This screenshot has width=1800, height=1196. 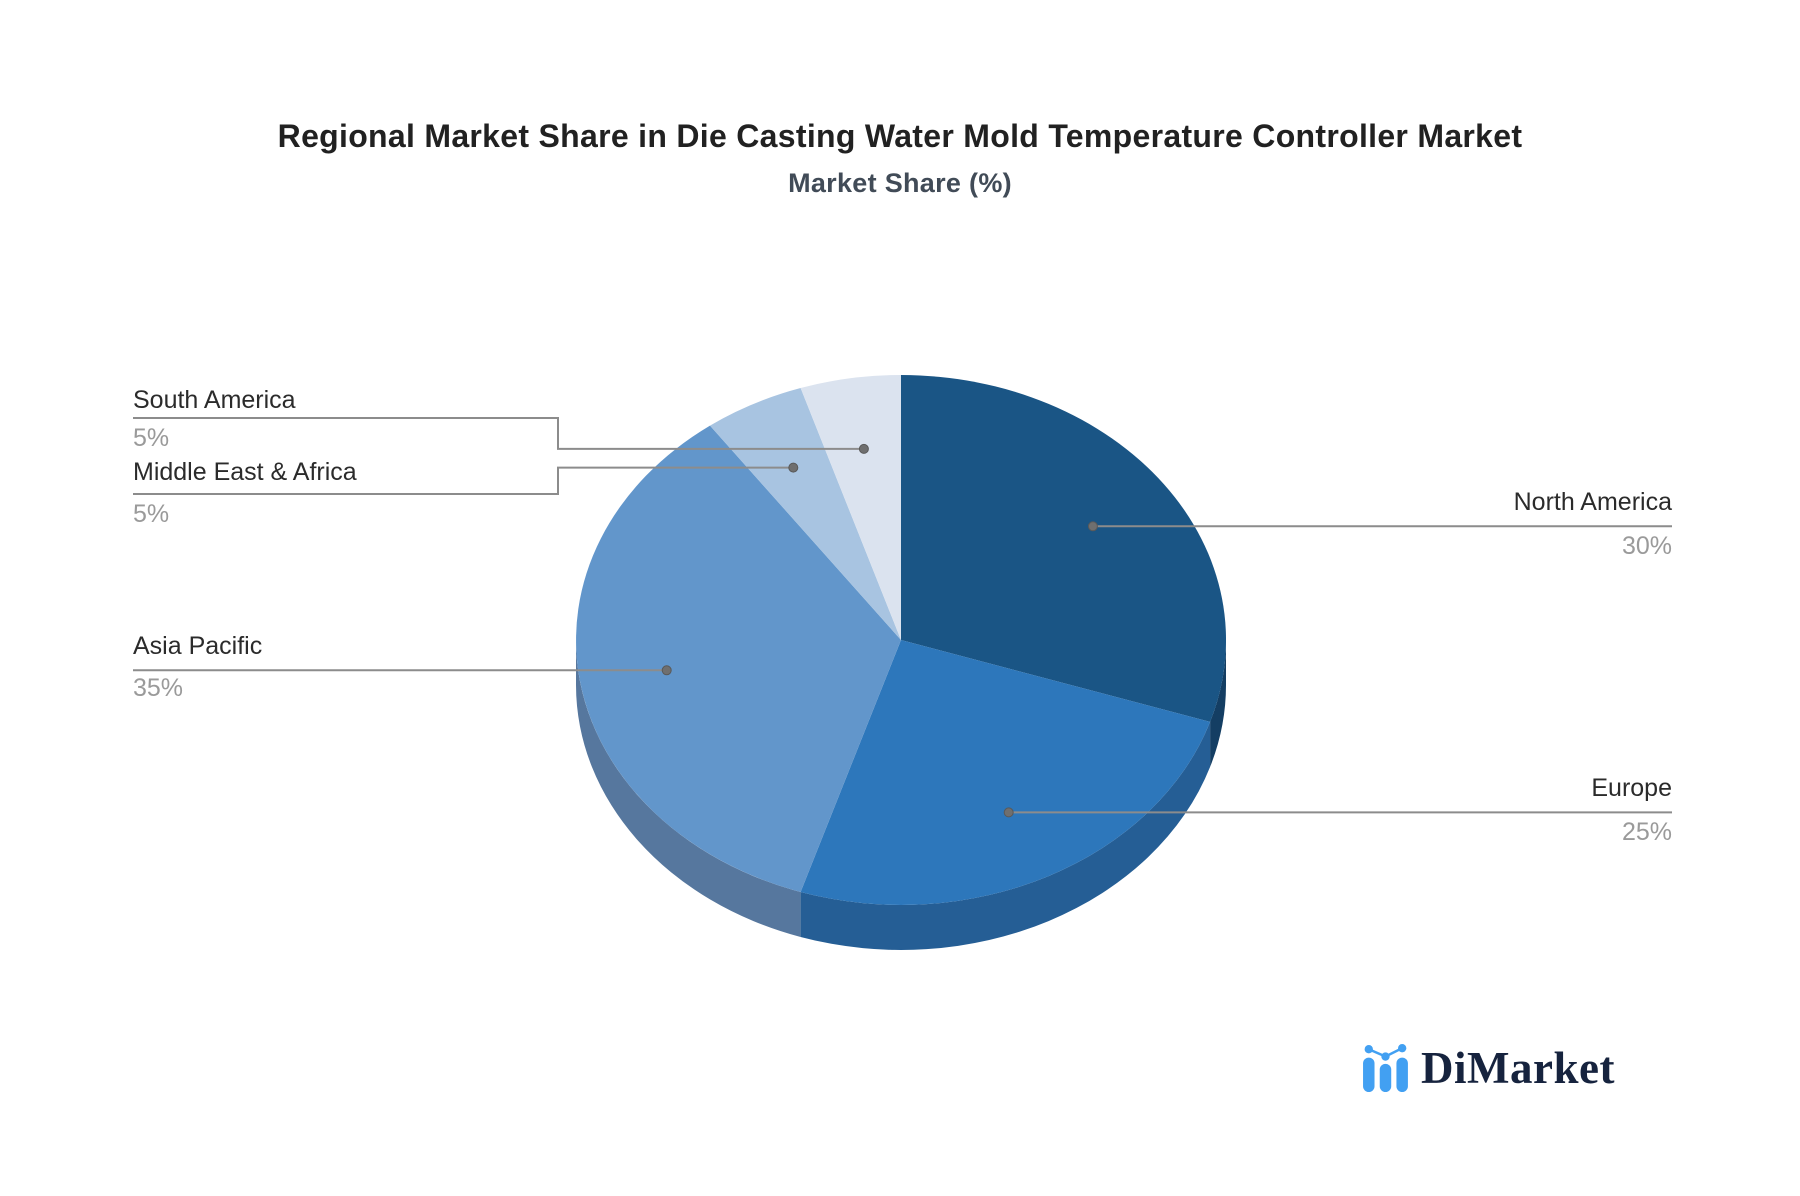 I want to click on value-north-america: 30%, so click(x=1646, y=546).